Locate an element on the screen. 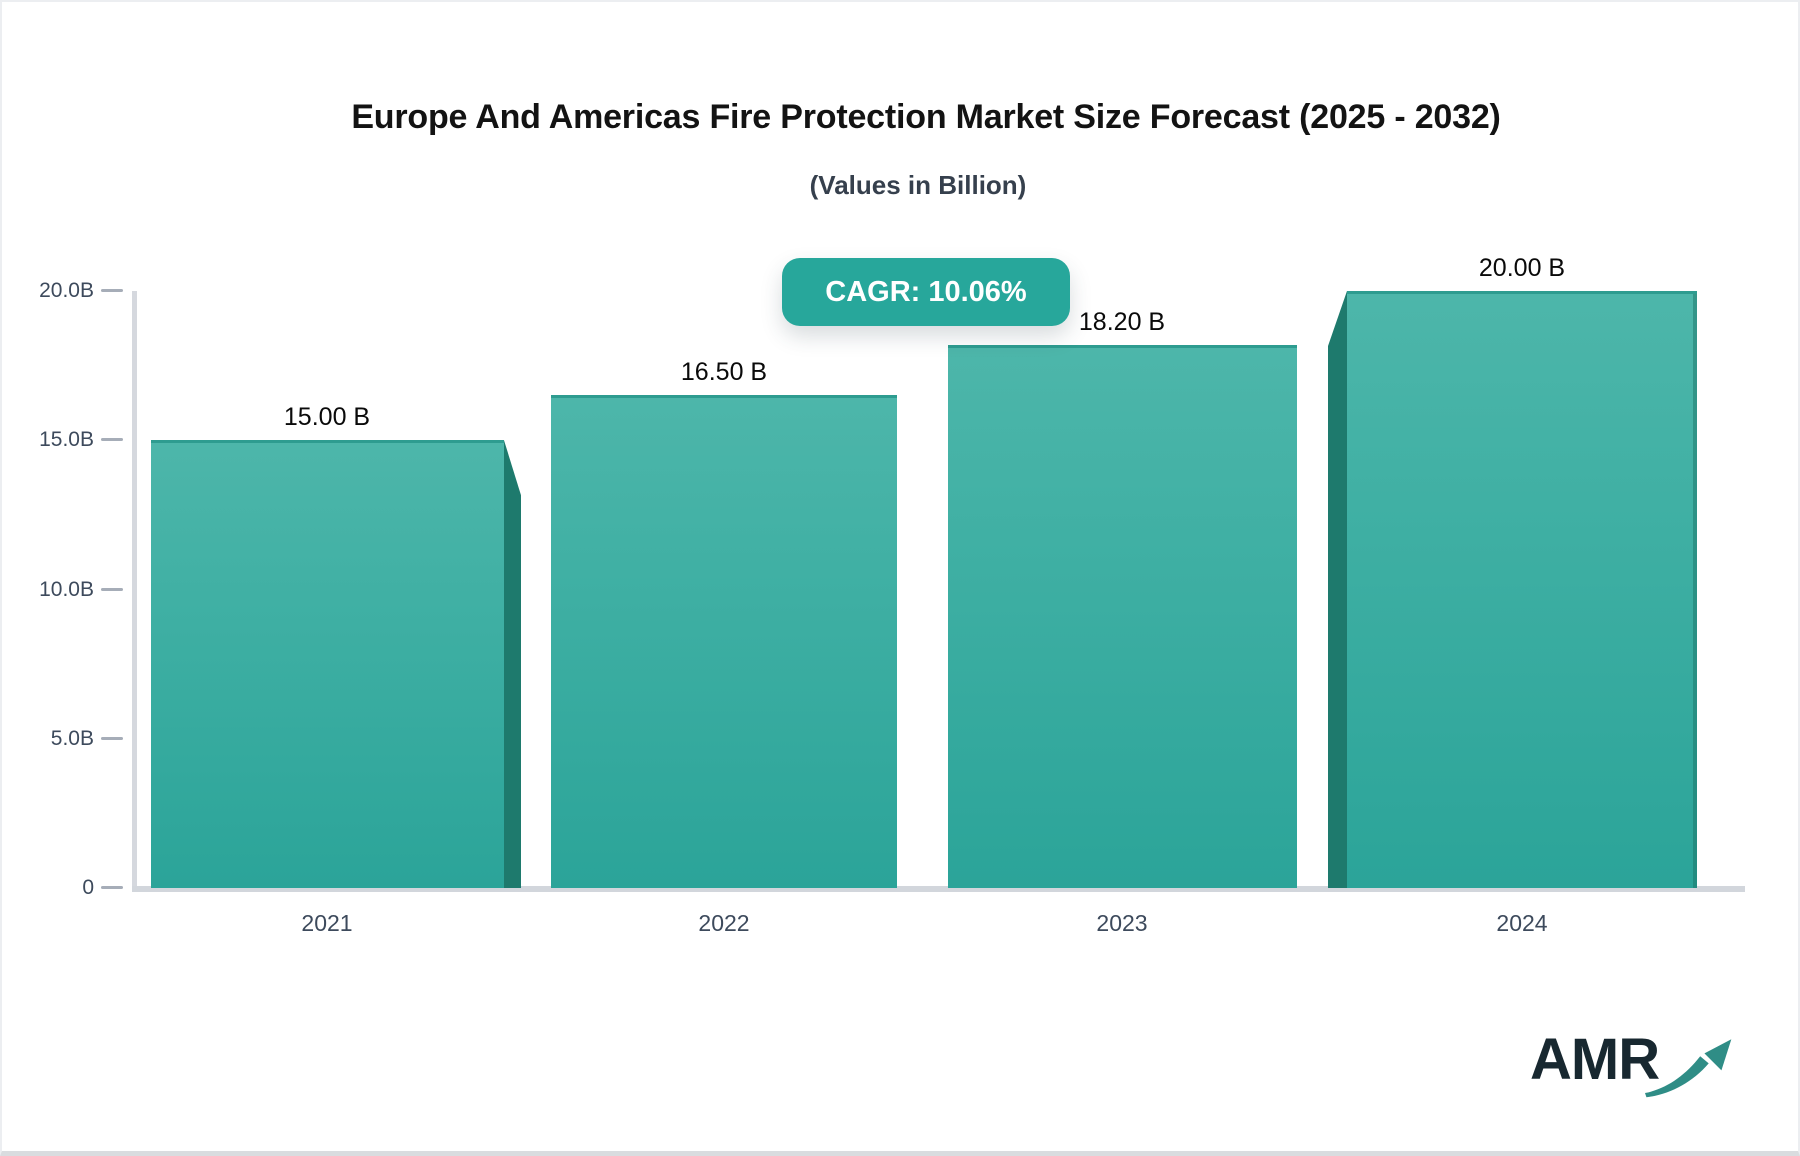 Image resolution: width=1800 pixels, height=1156 pixels. bar-value-label-2024: 20.00 B is located at coordinates (1522, 268).